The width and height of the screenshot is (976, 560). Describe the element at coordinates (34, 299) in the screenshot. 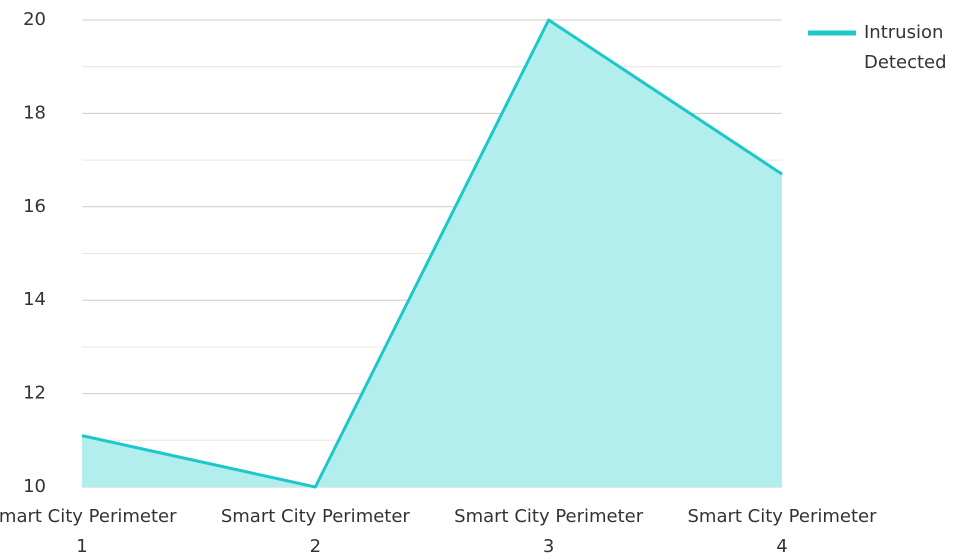

I see `y-tick-label: 14` at that location.